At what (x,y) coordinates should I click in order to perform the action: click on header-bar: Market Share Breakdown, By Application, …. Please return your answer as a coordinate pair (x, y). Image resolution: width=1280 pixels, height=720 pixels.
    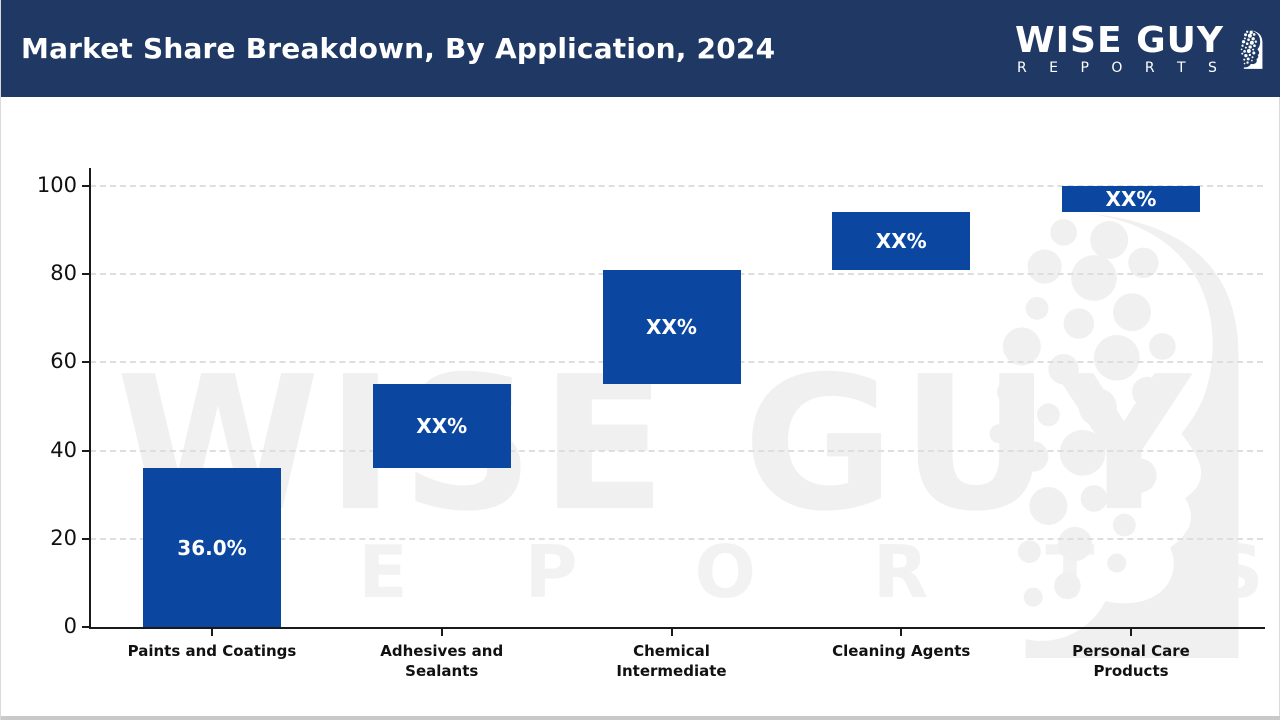
    Looking at the image, I should click on (640, 48).